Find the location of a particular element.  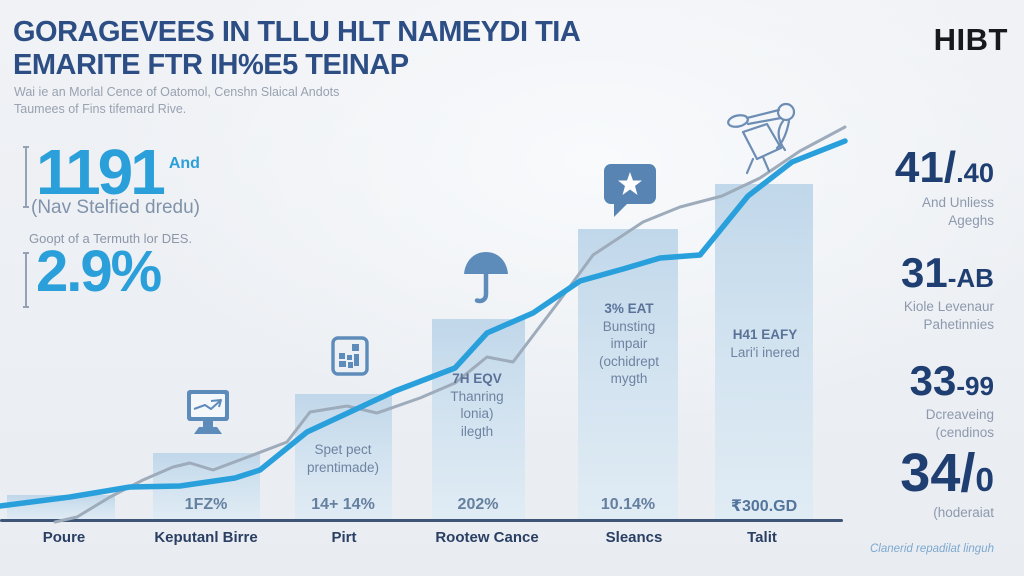

bar-talit is located at coordinates (764, 352).